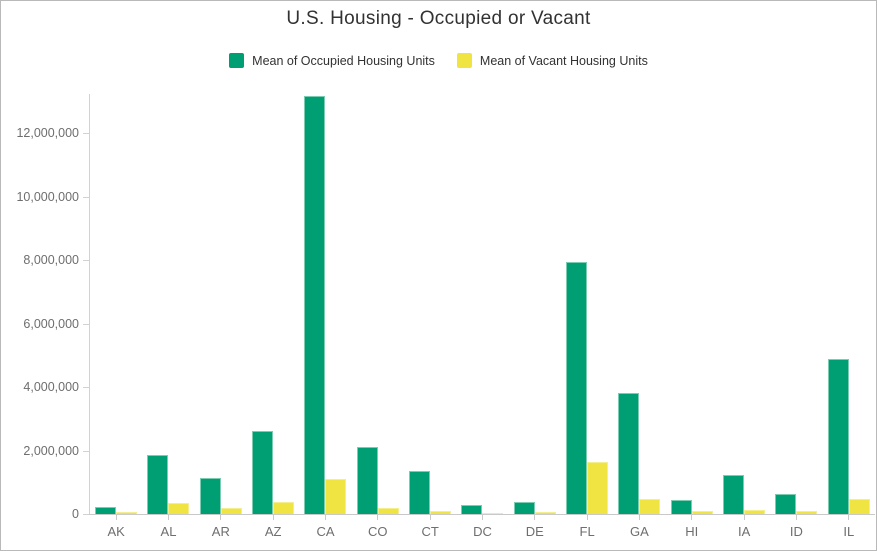  Describe the element at coordinates (273, 304) in the screenshot. I see `bar-group-az` at that location.